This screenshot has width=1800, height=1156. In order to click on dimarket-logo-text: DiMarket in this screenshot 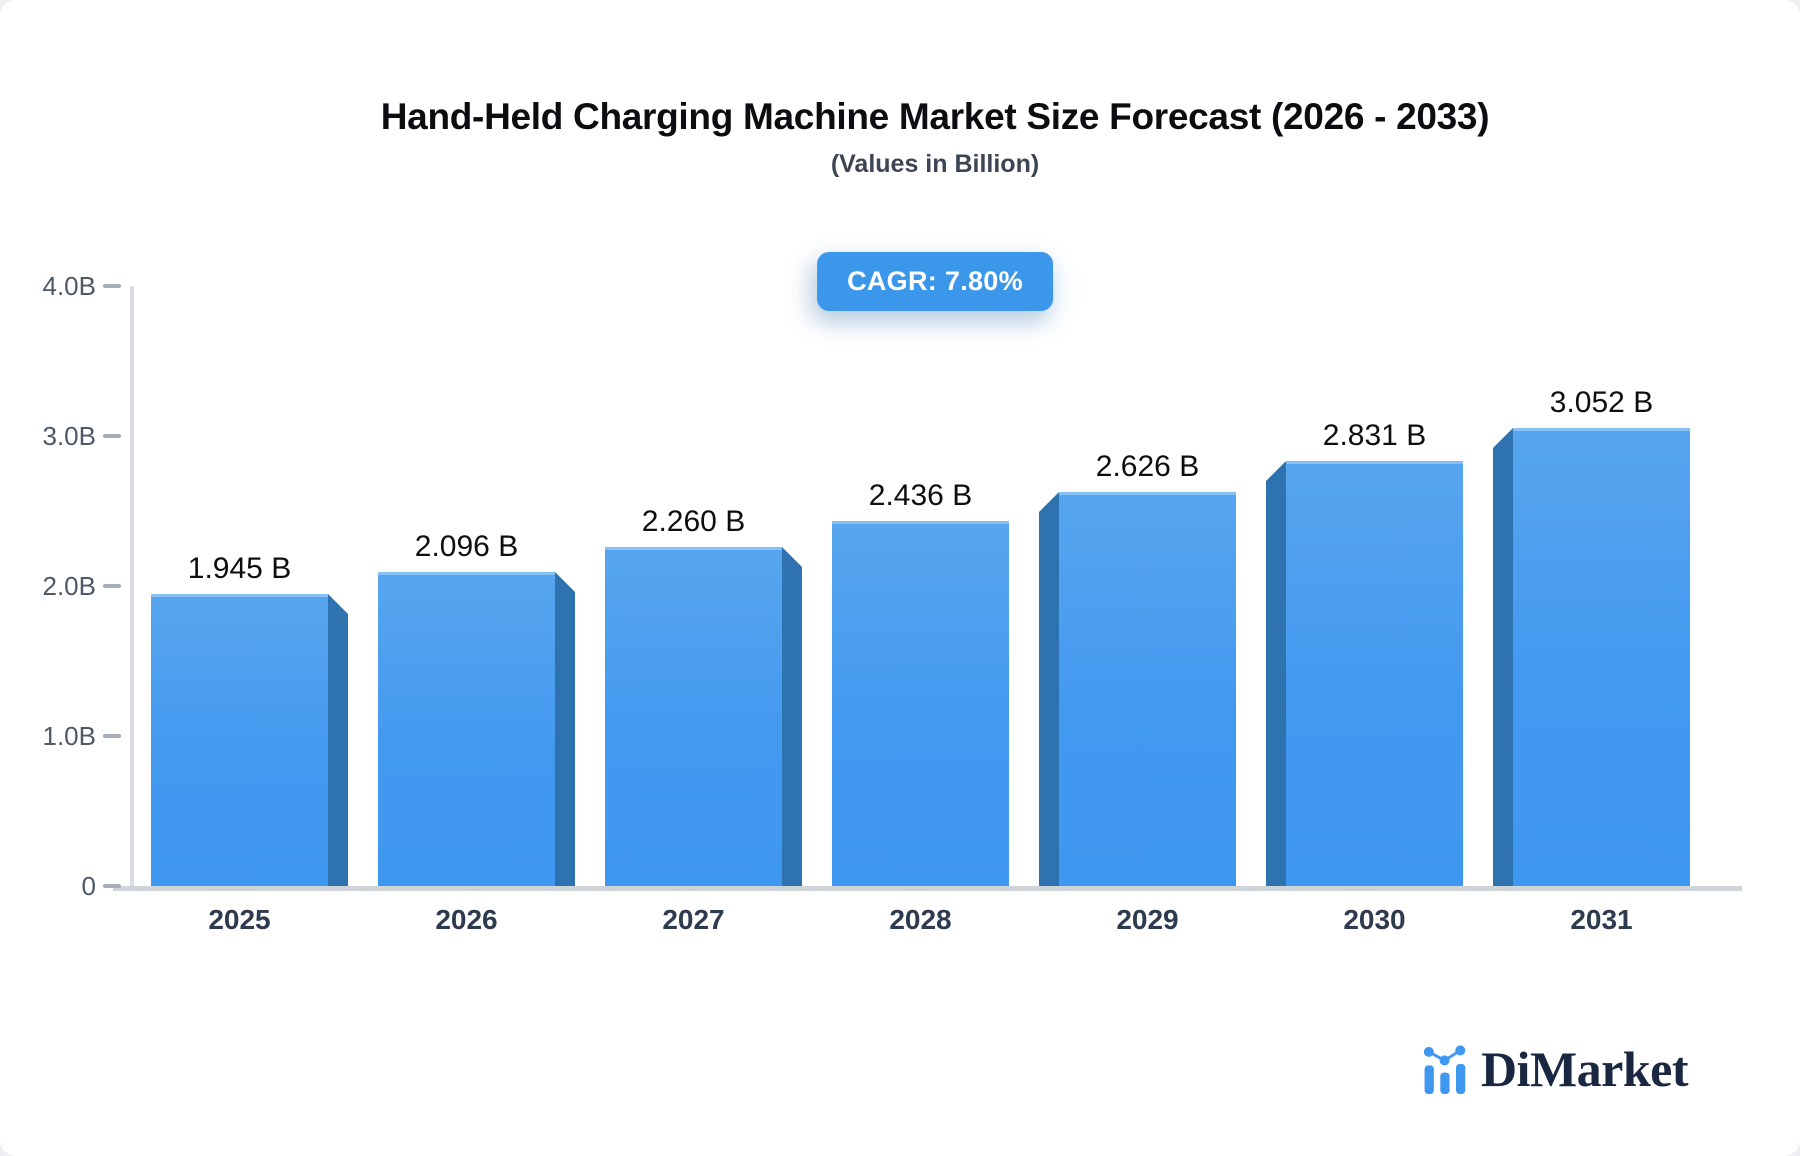, I will do `click(1584, 1069)`.